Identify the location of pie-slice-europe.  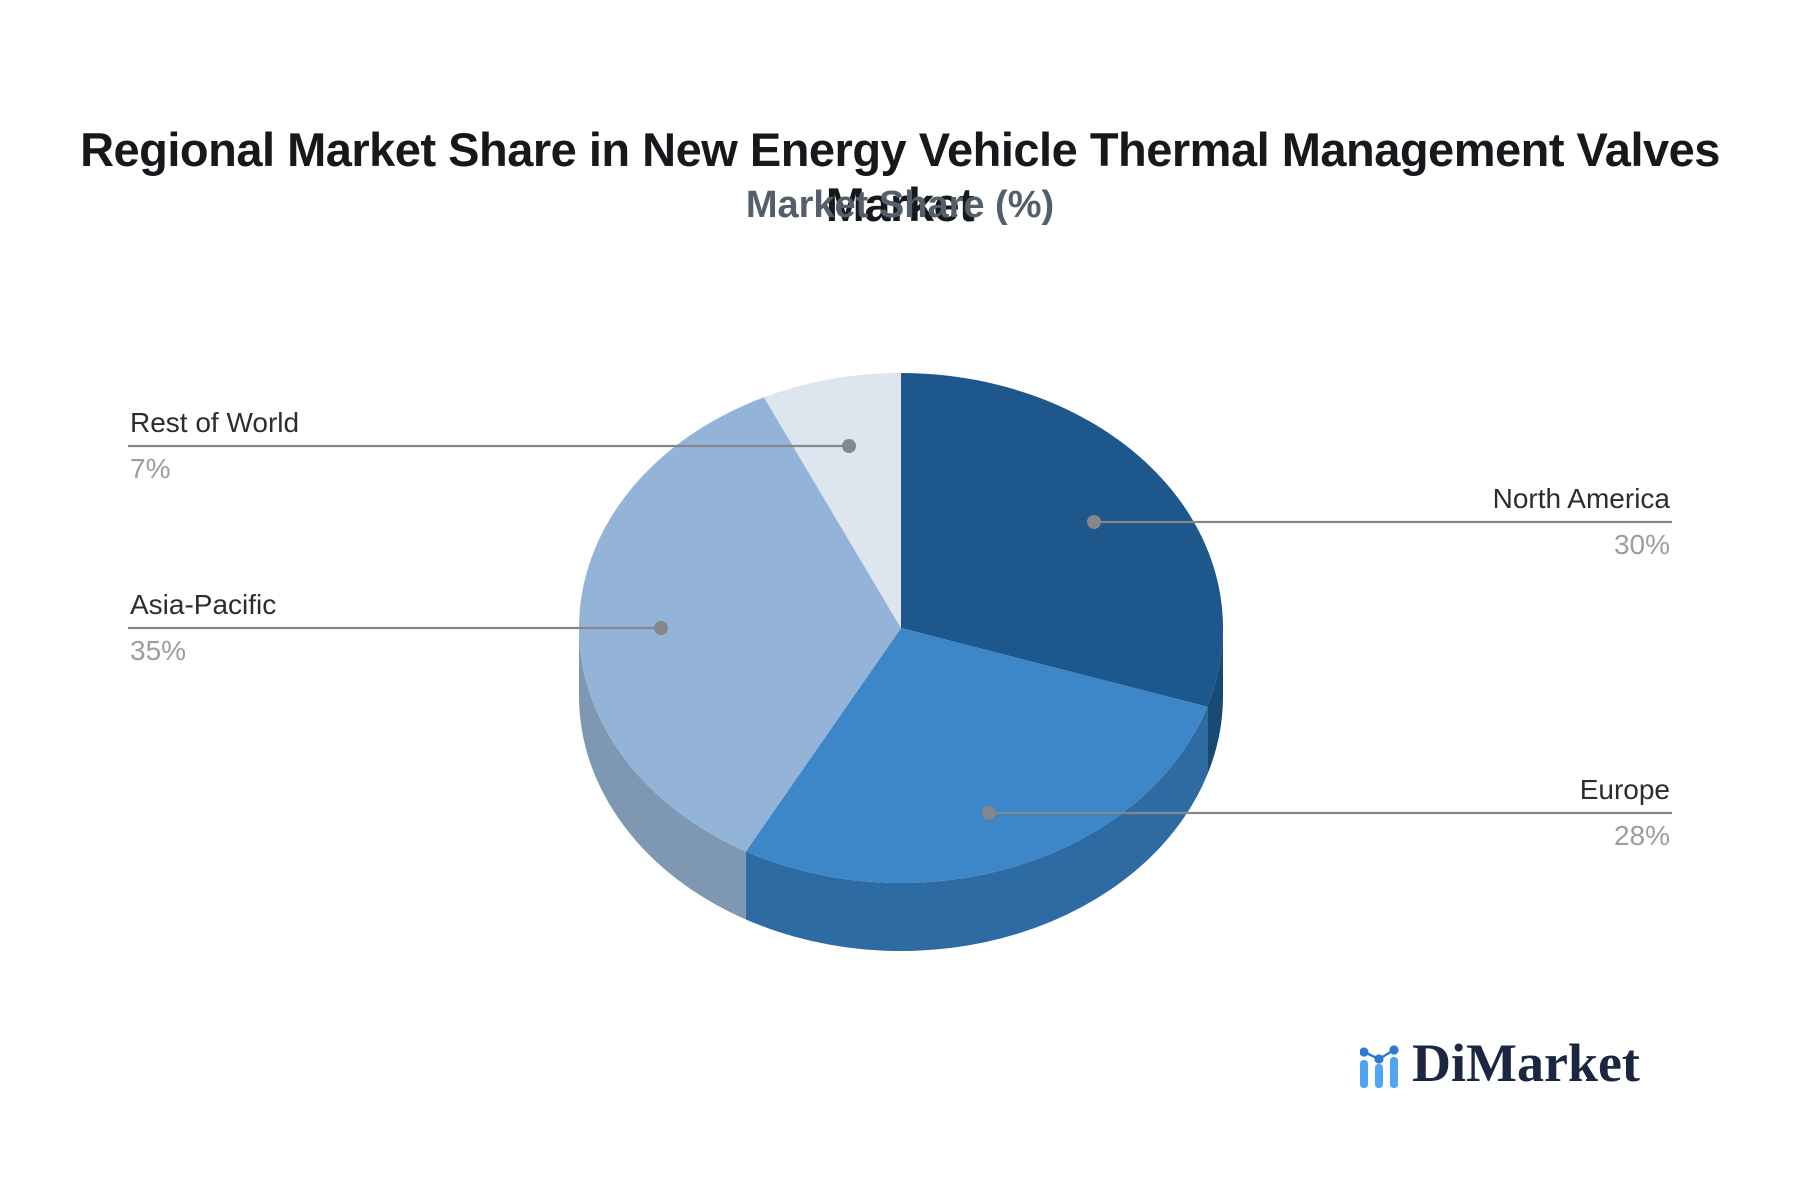
(976, 756).